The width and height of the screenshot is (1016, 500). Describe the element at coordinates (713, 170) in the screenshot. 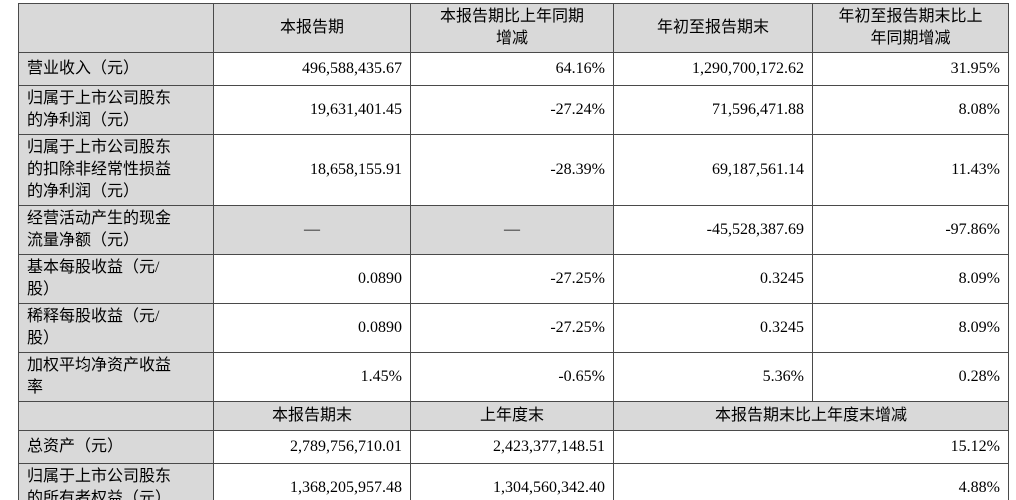

I see `cell-ytd: 69,187,561.14` at that location.